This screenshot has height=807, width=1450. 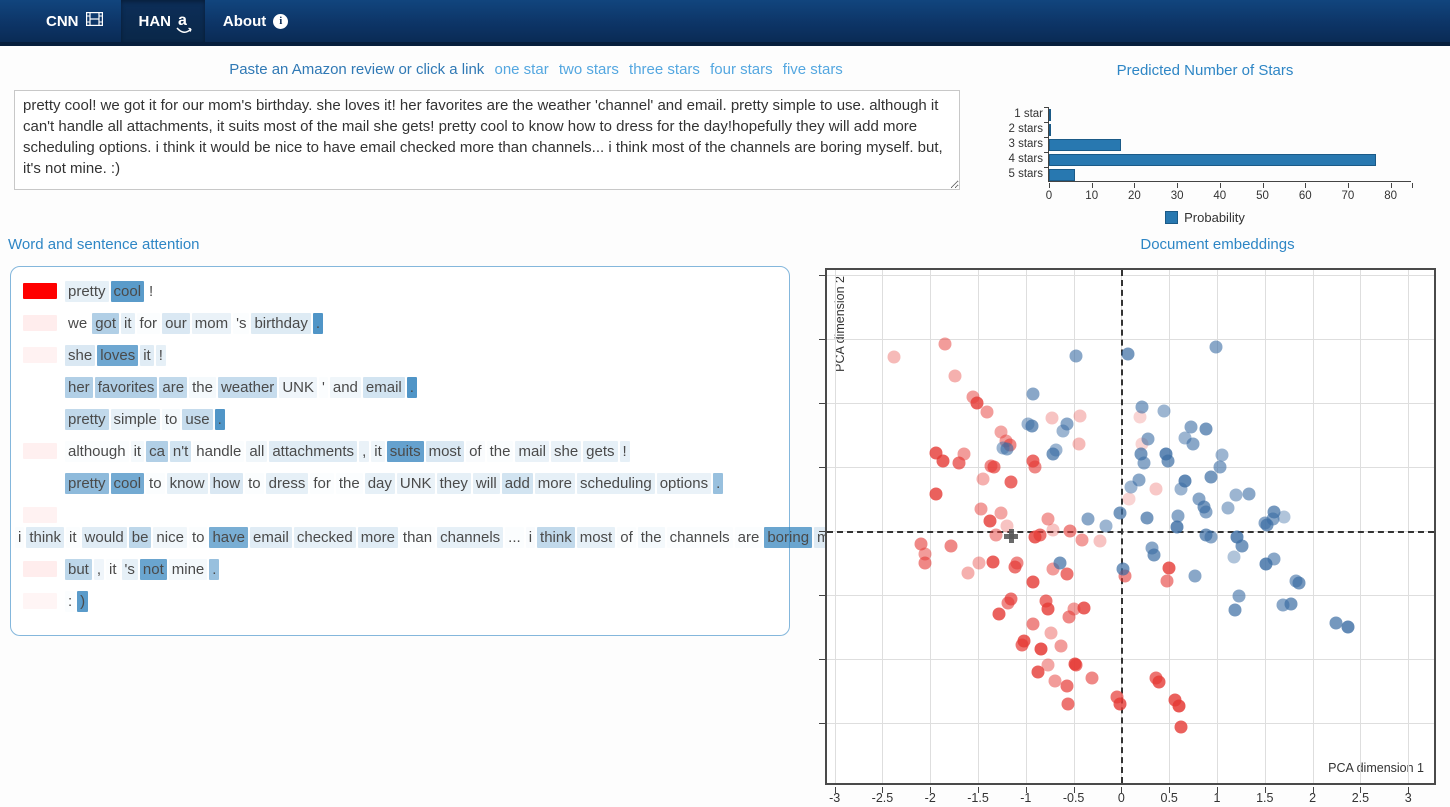 What do you see at coordinates (157, 451) in the screenshot?
I see `attention-token: ca` at bounding box center [157, 451].